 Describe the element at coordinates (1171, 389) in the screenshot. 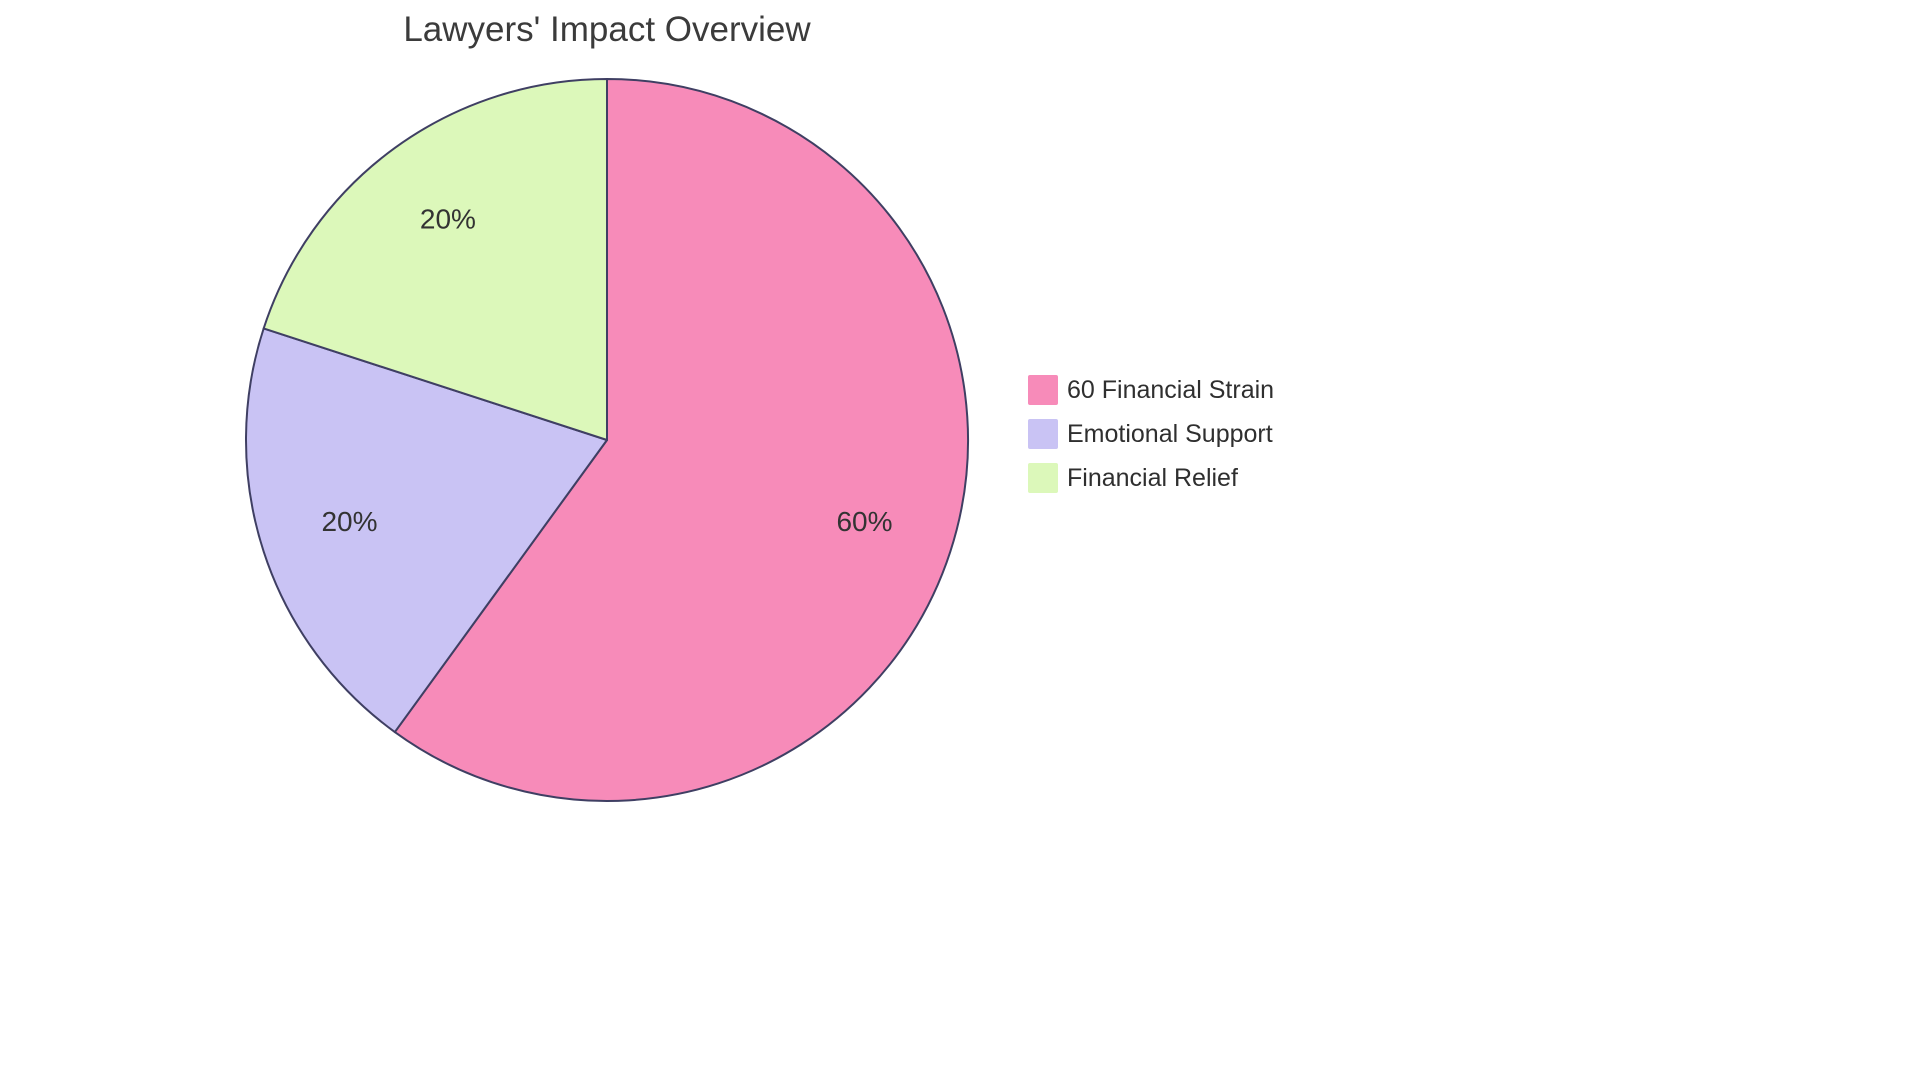

I see `legend-label: 60 Financial Strain` at that location.